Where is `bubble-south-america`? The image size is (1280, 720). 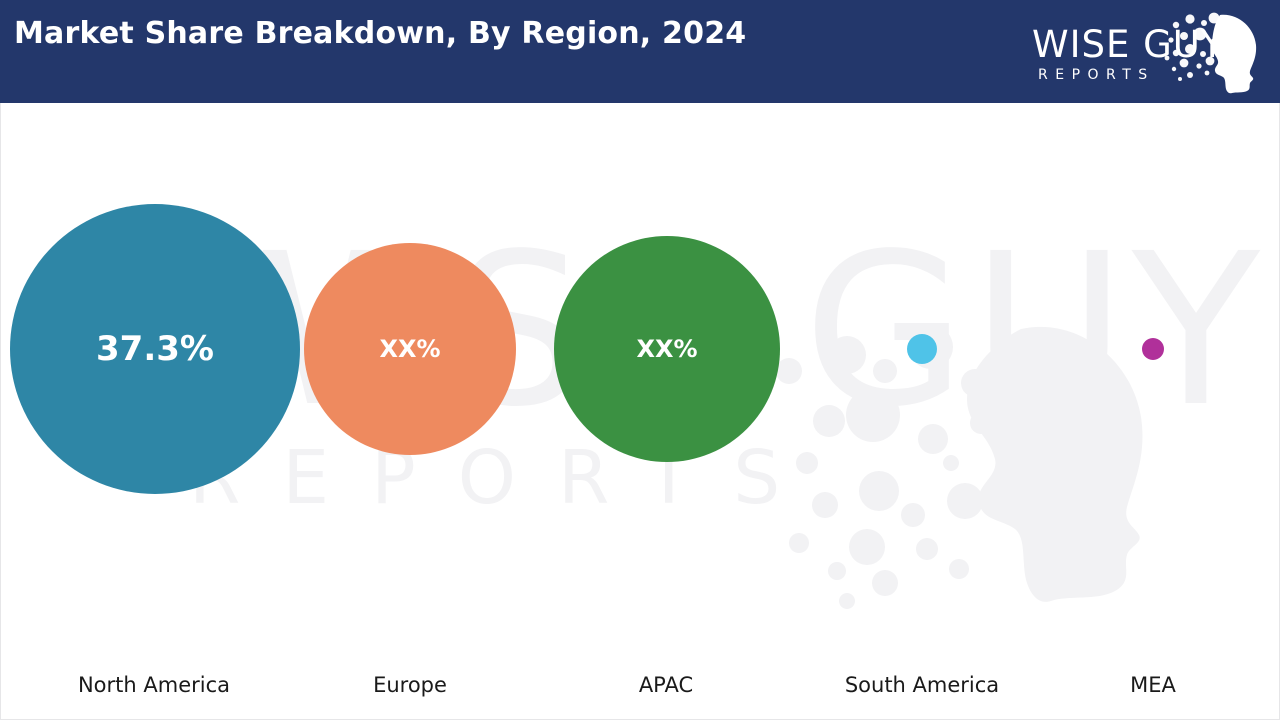 bubble-south-america is located at coordinates (922, 349).